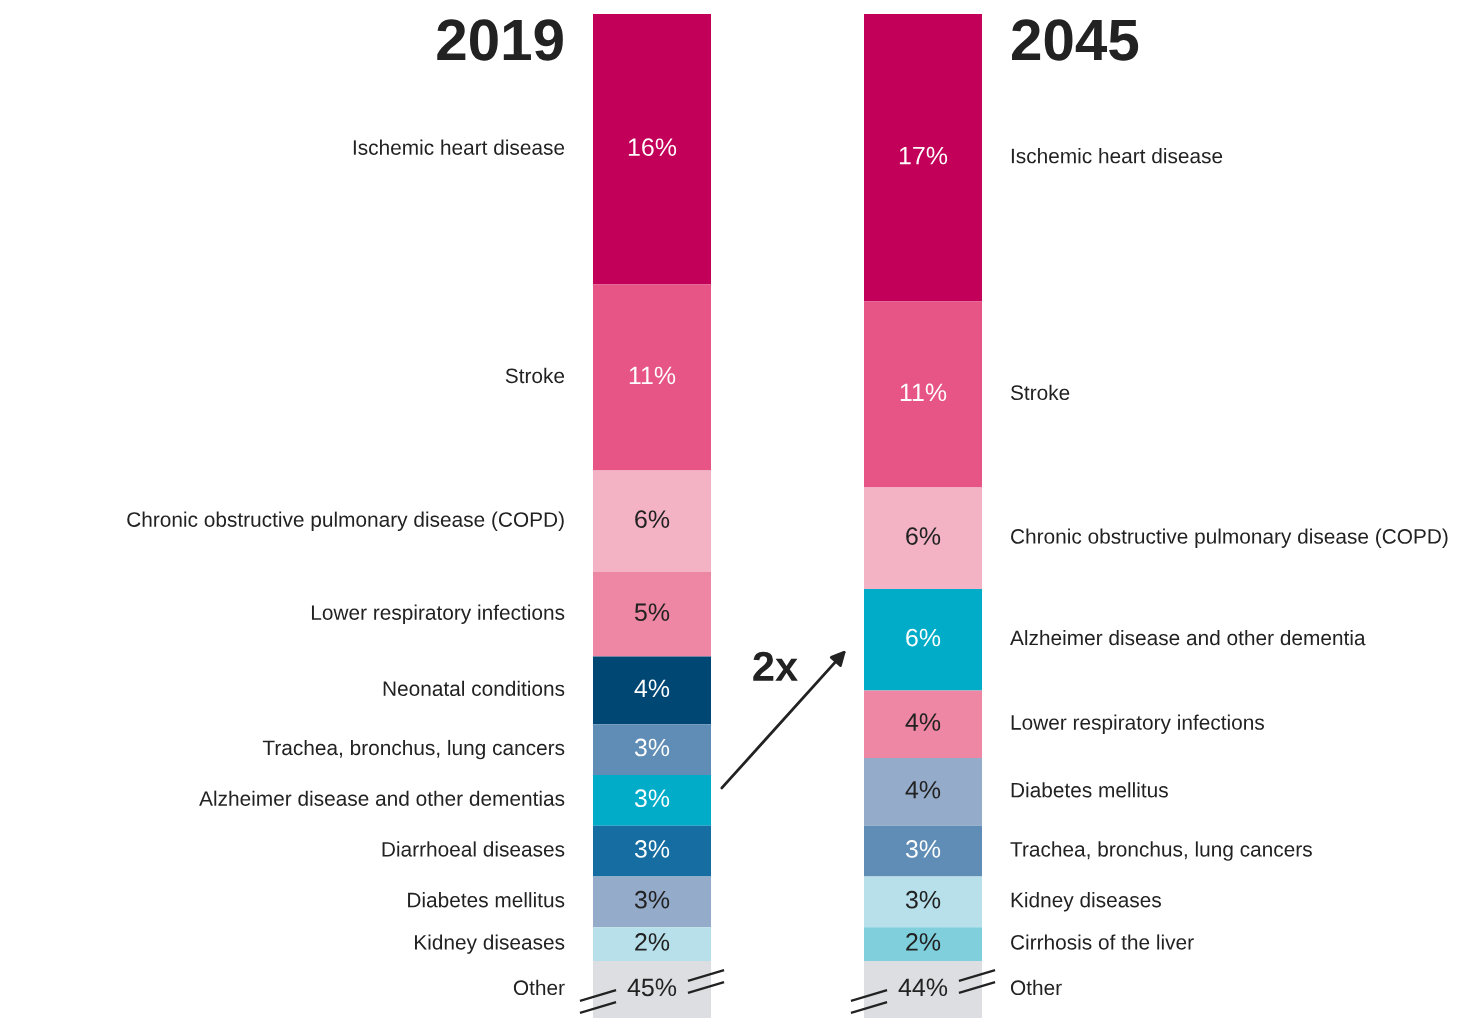 The image size is (1473, 1018). I want to click on category-label: Neonatal conditions, so click(474, 688).